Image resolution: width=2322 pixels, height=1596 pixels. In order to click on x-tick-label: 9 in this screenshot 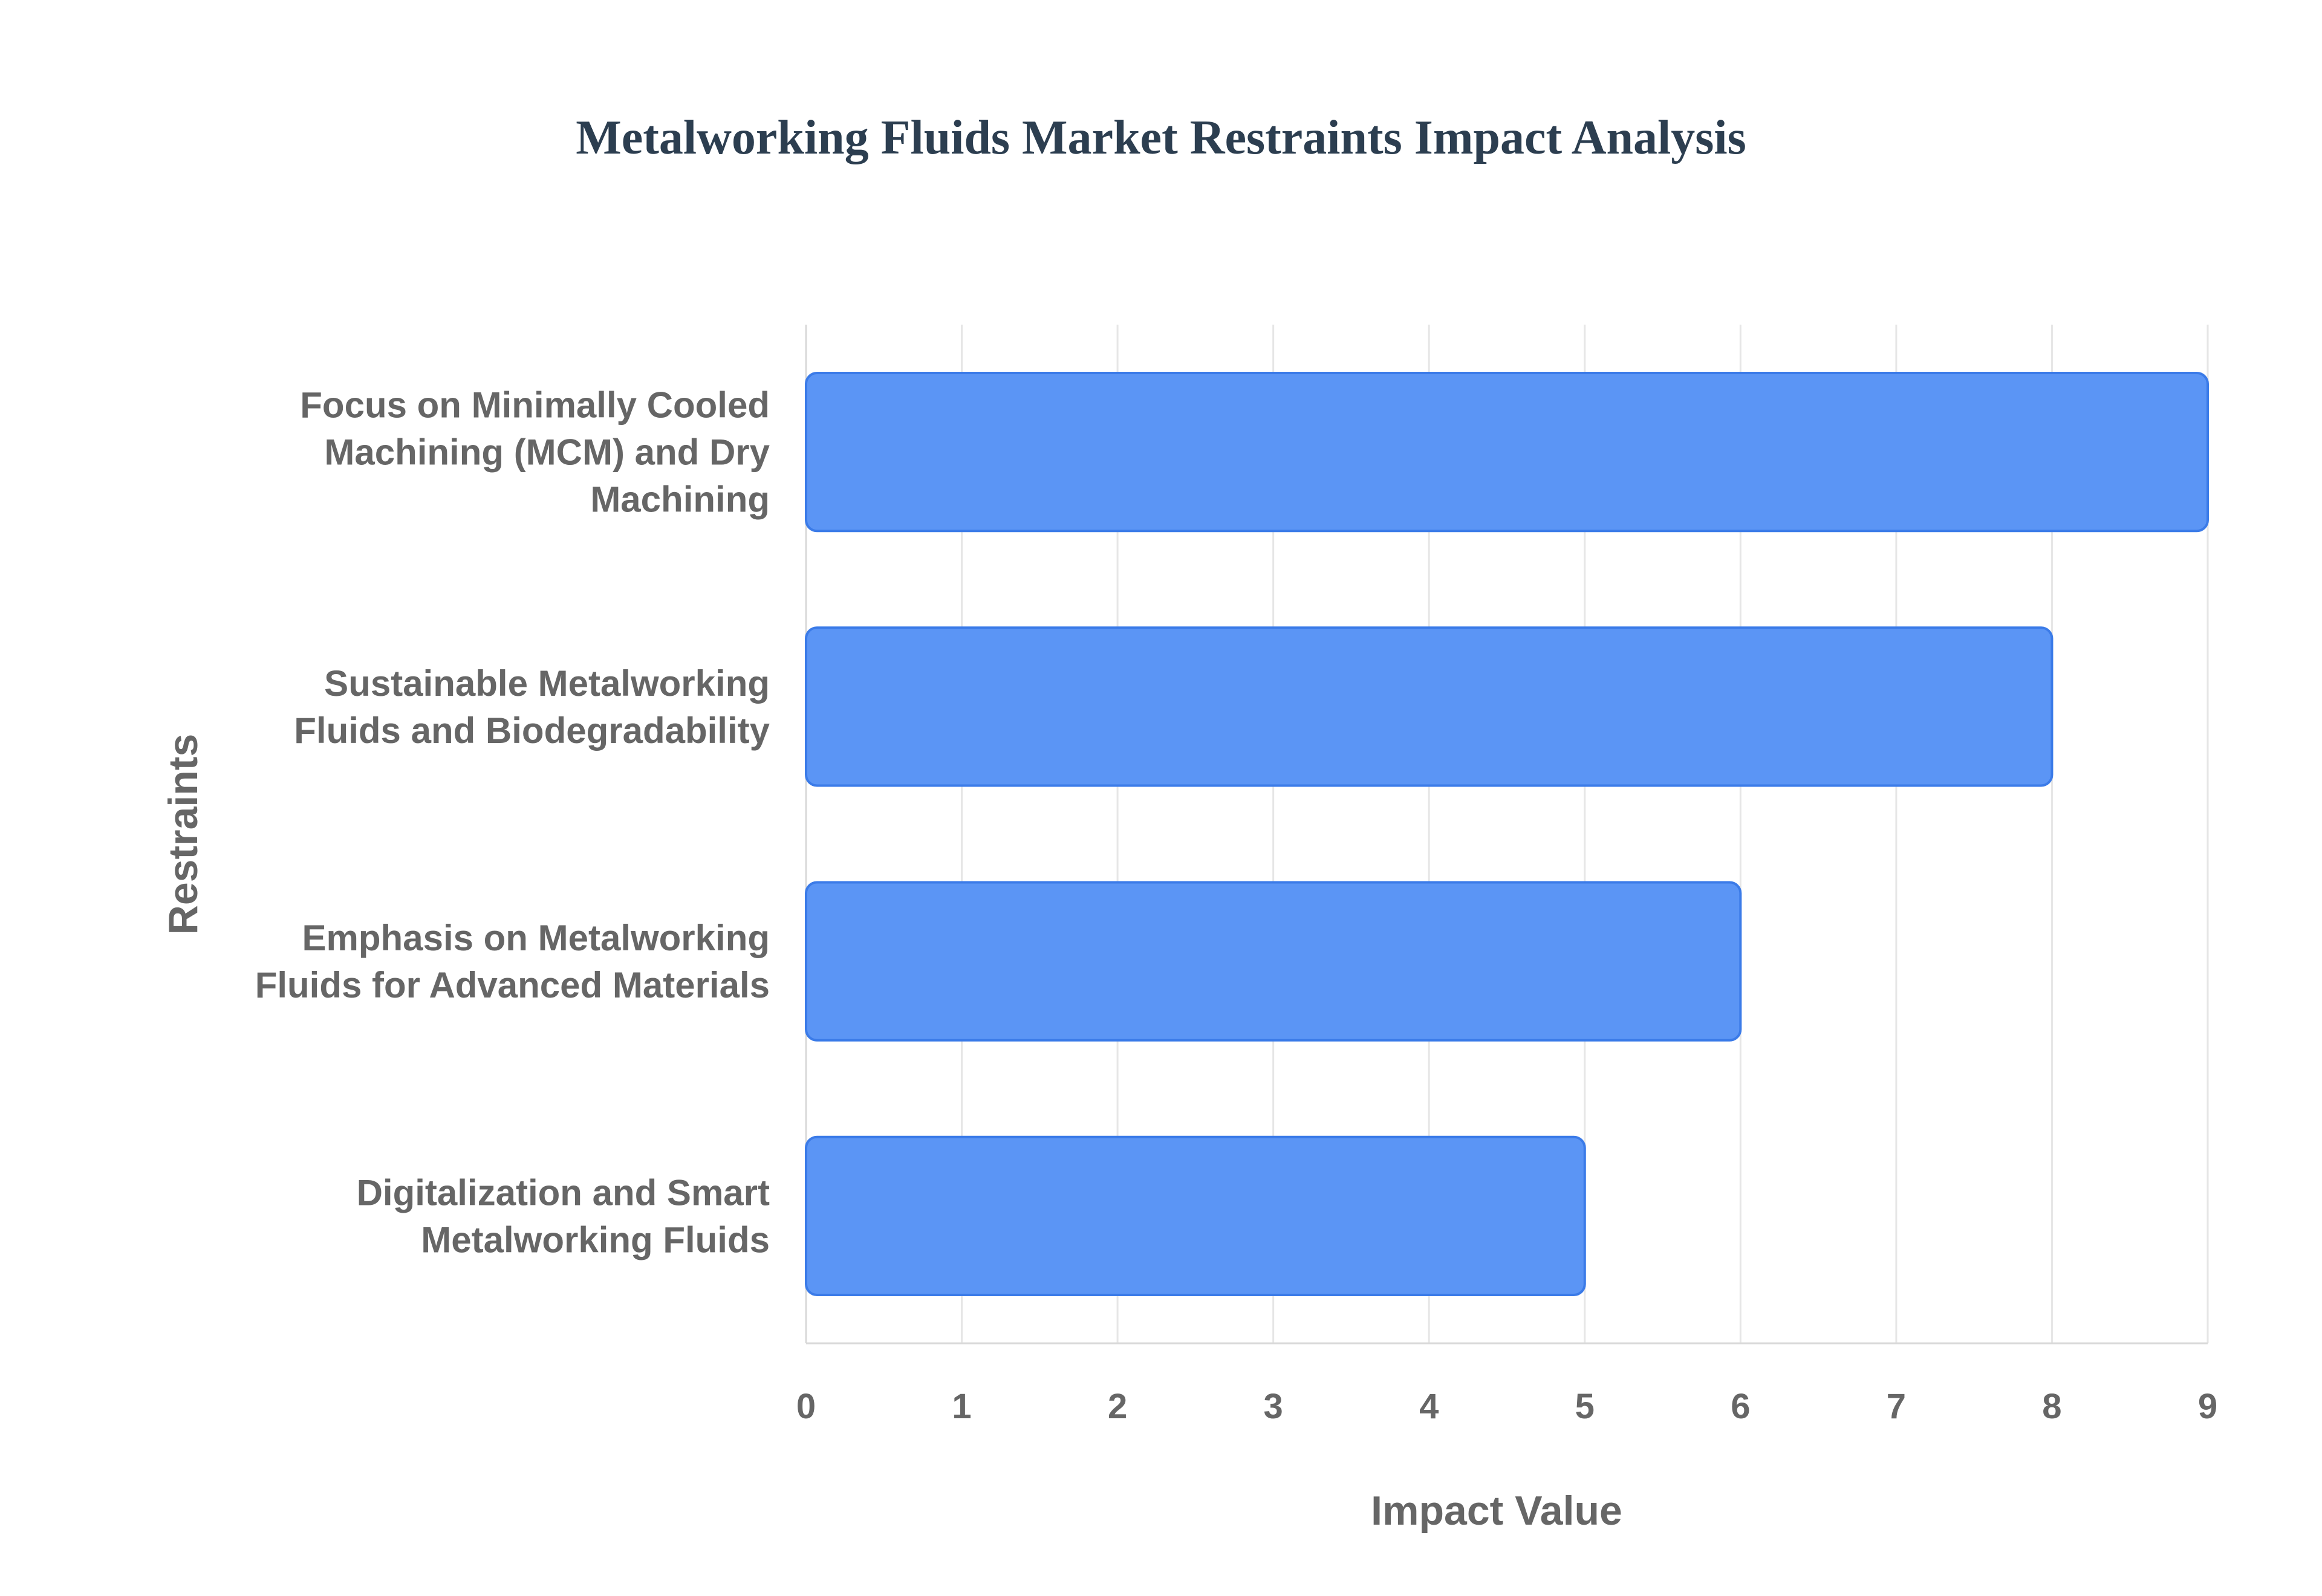, I will do `click(2207, 1406)`.